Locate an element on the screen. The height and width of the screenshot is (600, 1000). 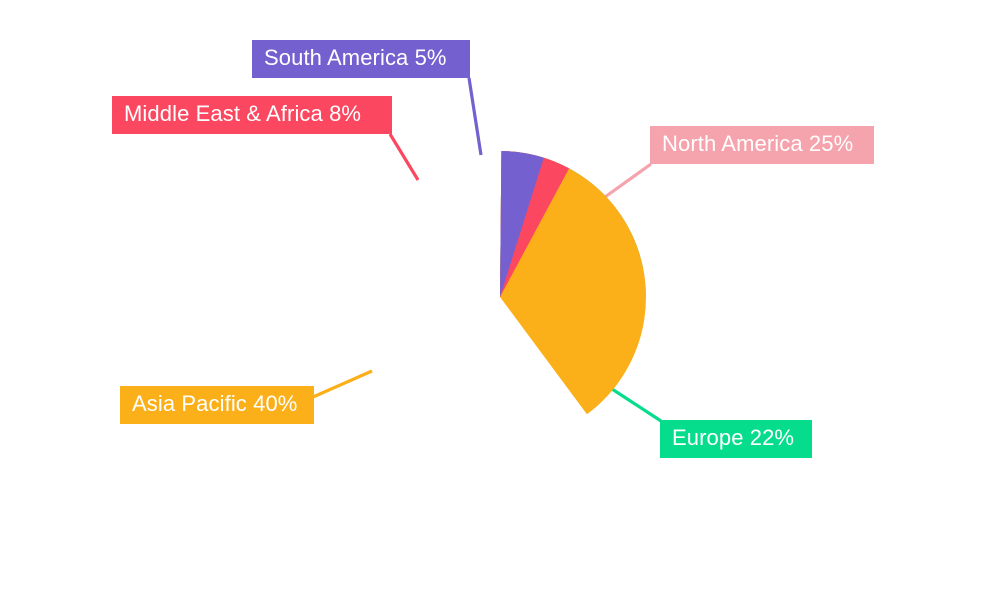
slice-label-text: Middle East & Africa 8% is located at coordinates (243, 113).